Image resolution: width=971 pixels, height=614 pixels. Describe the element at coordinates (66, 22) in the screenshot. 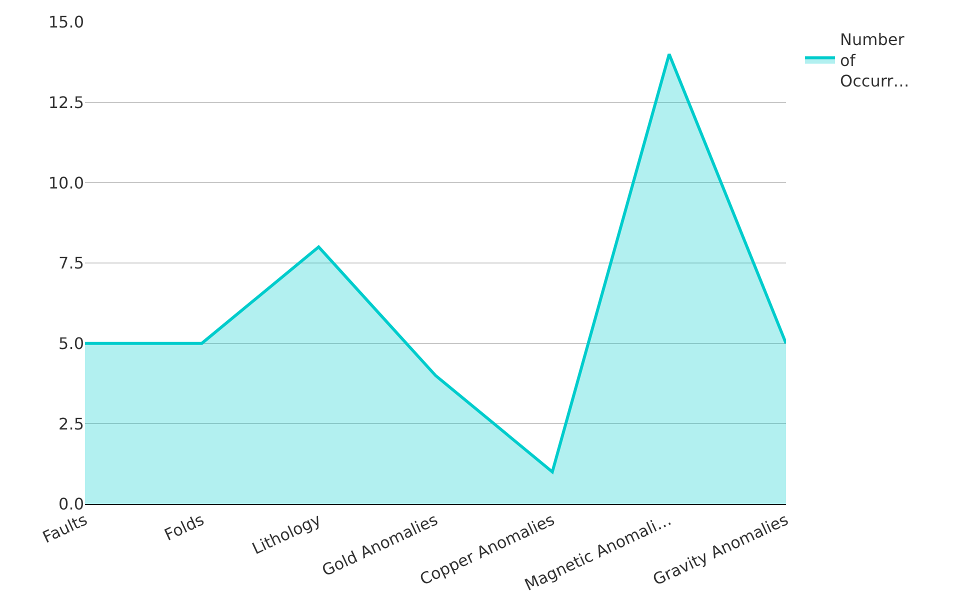

I see `y-tick-label: 15.0` at that location.